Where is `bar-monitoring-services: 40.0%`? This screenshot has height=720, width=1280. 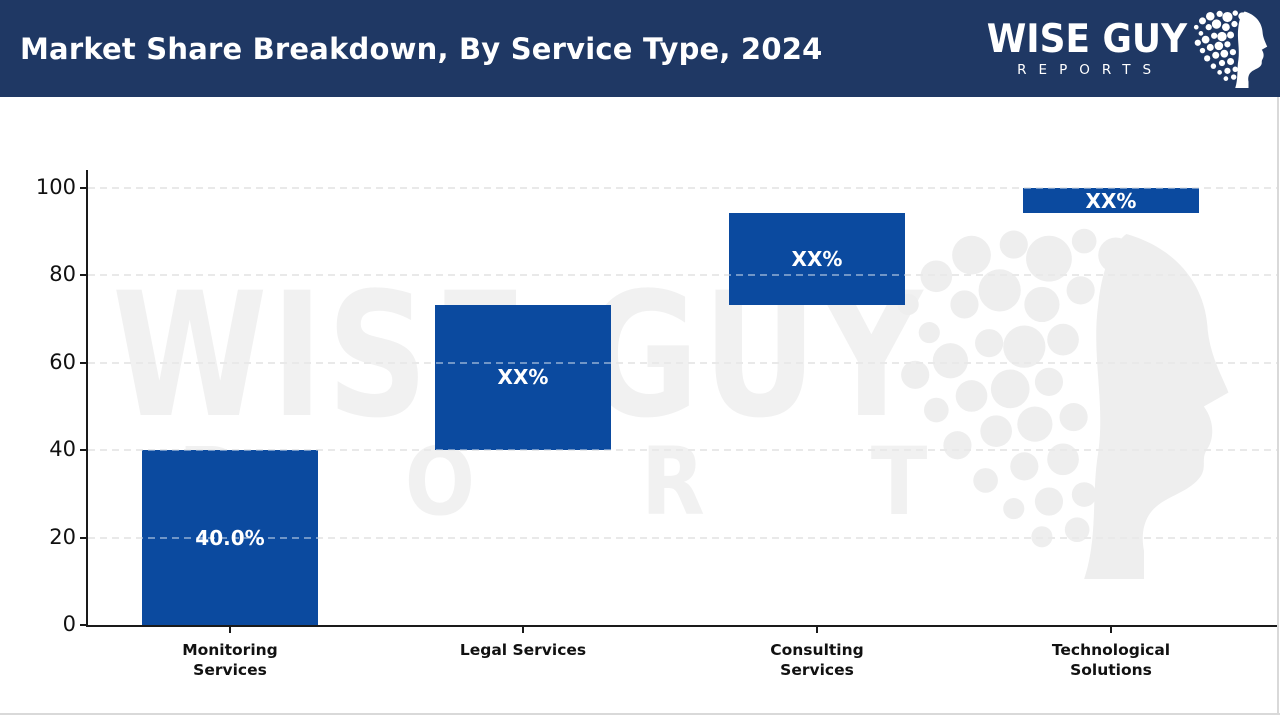
bar-monitoring-services: 40.0% is located at coordinates (230, 537).